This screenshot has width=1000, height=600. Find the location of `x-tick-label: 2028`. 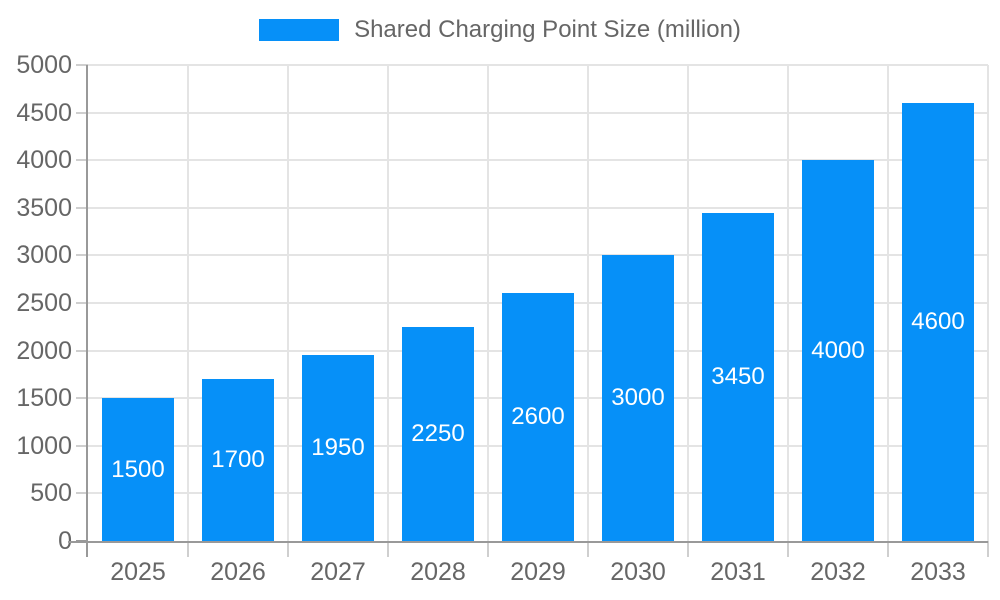

x-tick-label: 2028 is located at coordinates (438, 572).